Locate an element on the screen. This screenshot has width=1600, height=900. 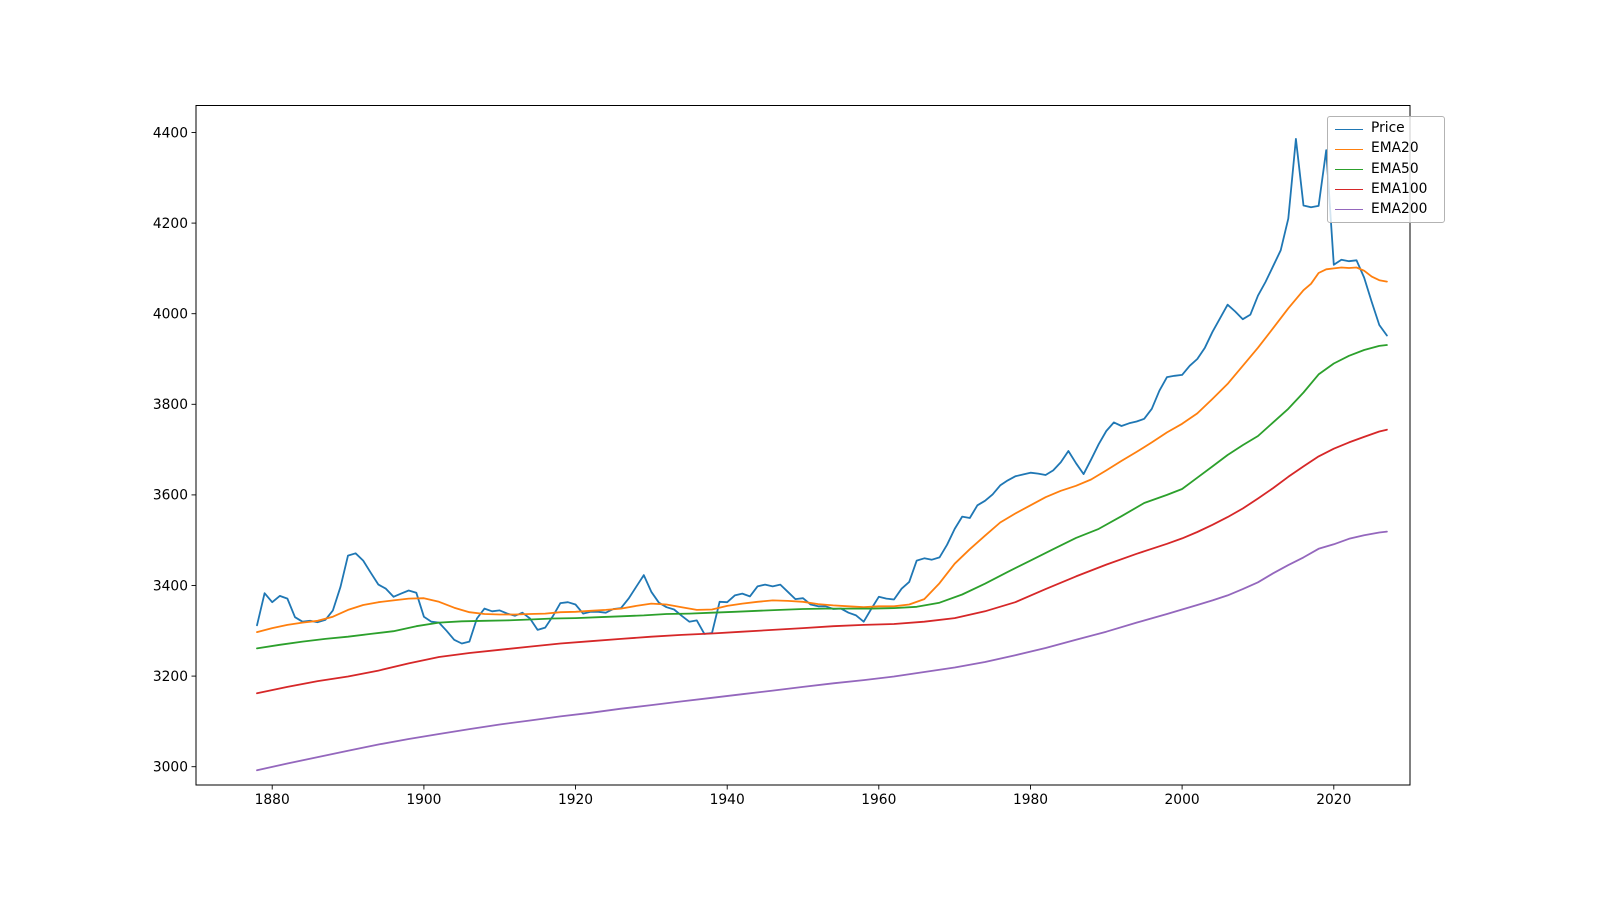
legend-label: Price is located at coordinates (1388, 128).